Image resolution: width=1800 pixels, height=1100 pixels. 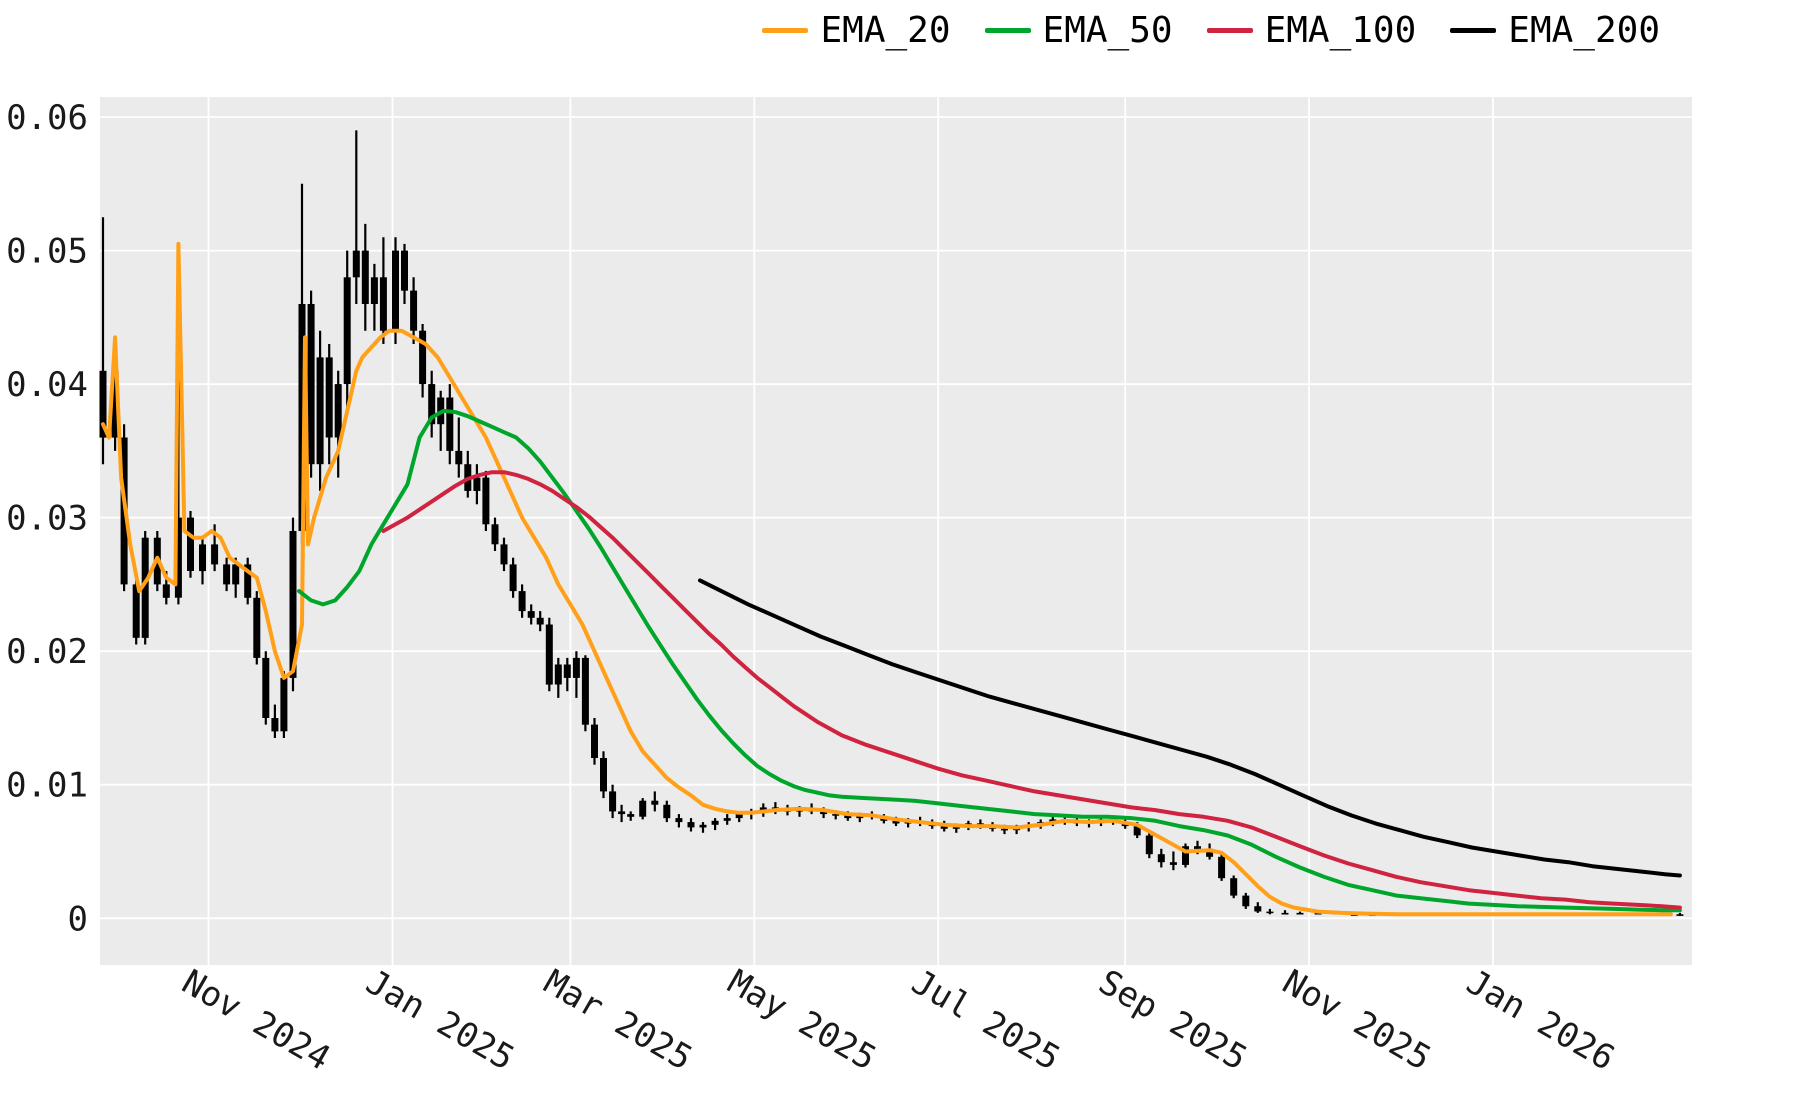 I want to click on x-tick-label: Sep 2025, so click(x=1173, y=1020).